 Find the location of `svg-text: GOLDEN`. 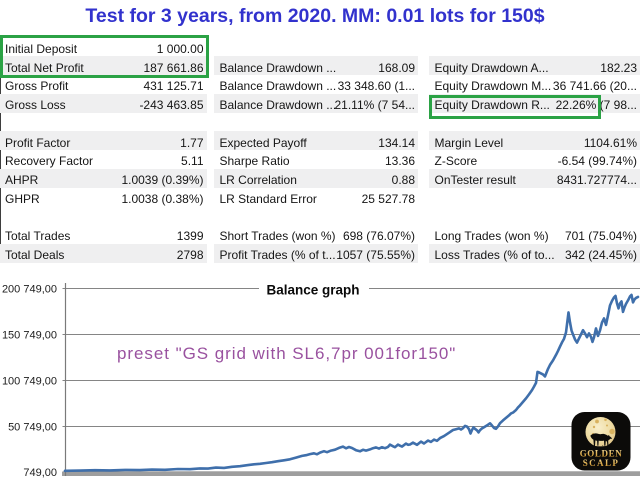

svg-text: GOLDEN is located at coordinates (601, 454).